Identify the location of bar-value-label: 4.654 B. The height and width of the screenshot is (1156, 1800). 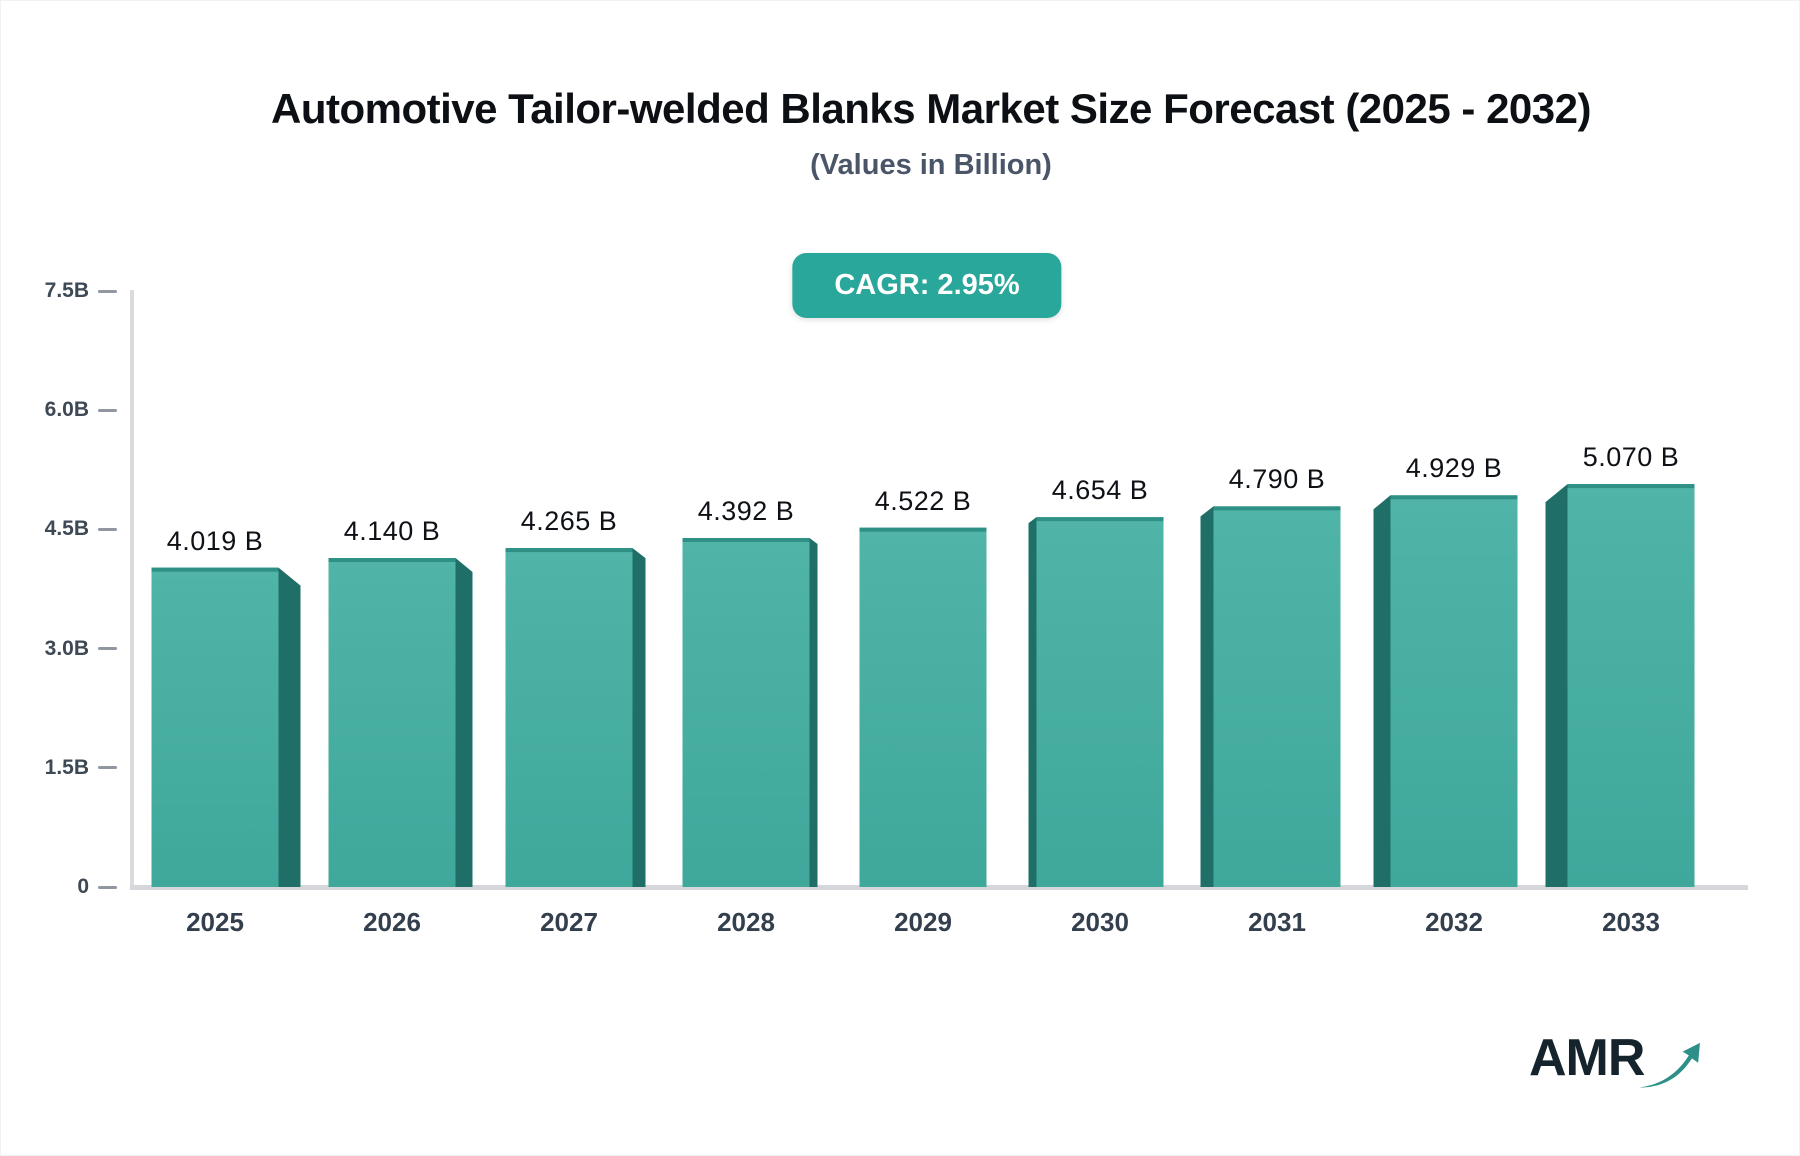
(1100, 490).